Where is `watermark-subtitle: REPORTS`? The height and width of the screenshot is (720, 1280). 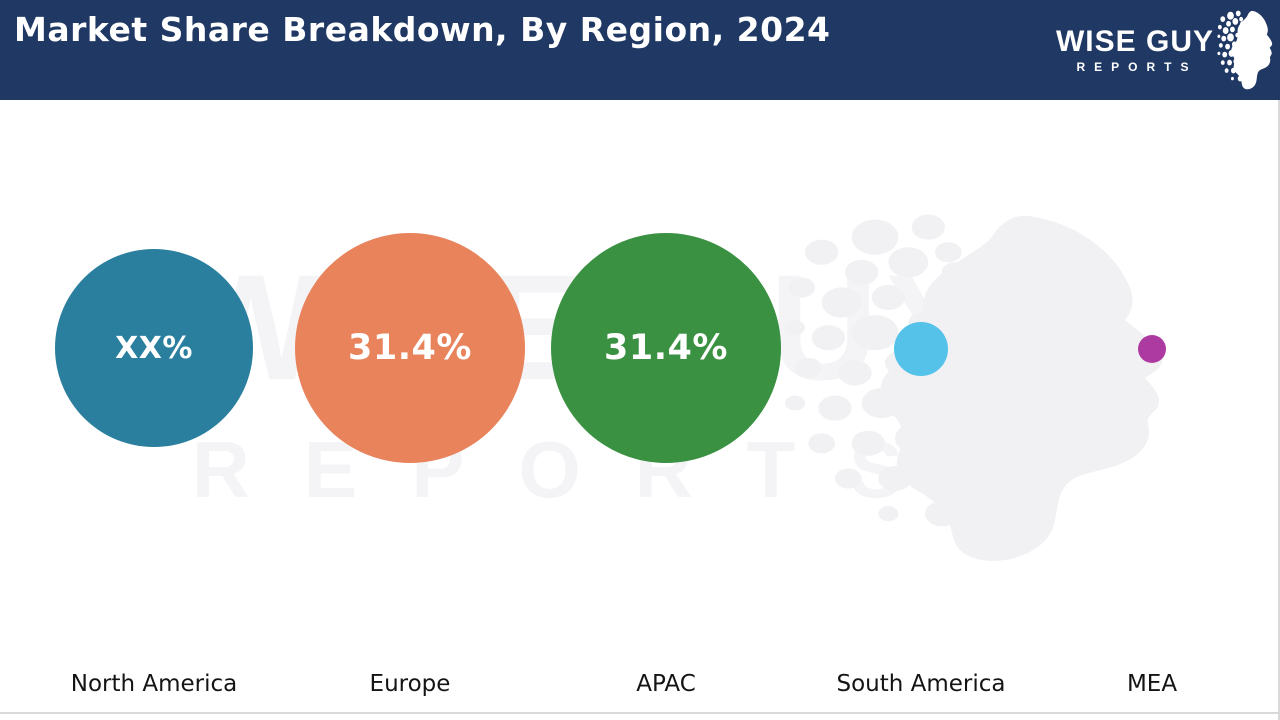 watermark-subtitle: REPORTS is located at coordinates (574, 469).